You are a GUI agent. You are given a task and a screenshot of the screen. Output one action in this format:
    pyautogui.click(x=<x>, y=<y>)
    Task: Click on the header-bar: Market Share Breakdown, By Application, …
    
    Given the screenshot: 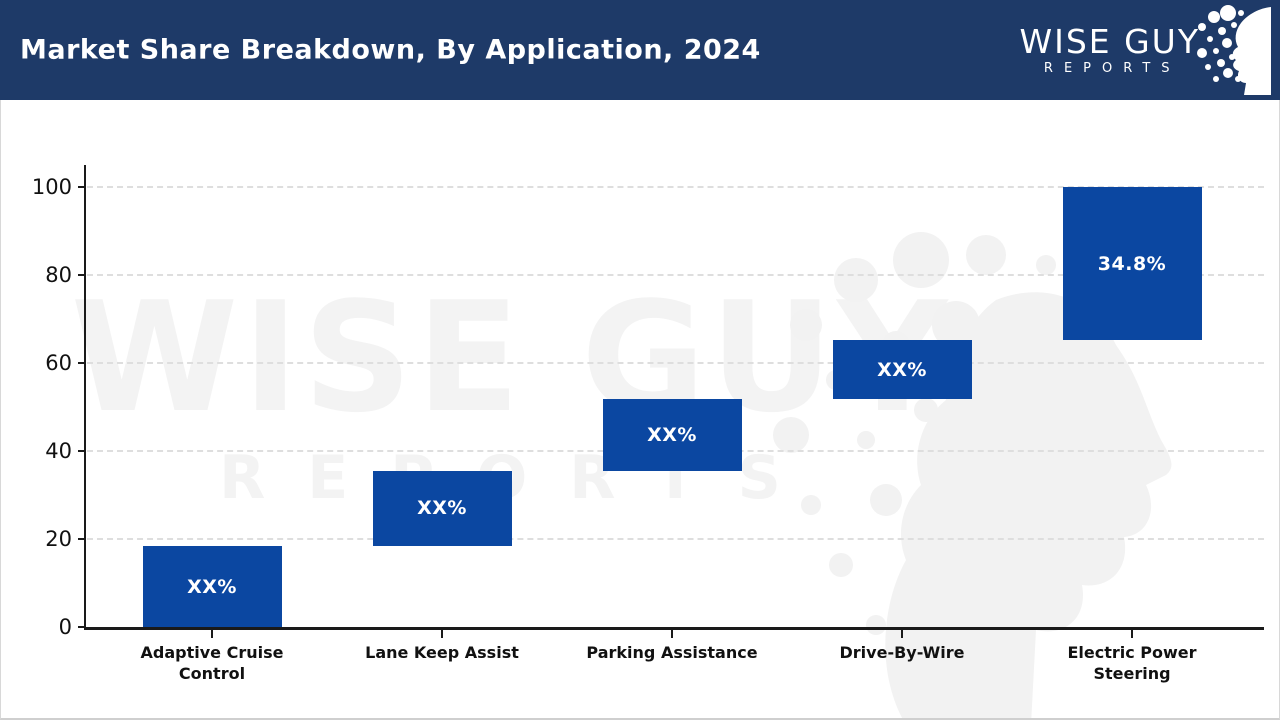 What is the action you would take?
    pyautogui.click(x=640, y=50)
    